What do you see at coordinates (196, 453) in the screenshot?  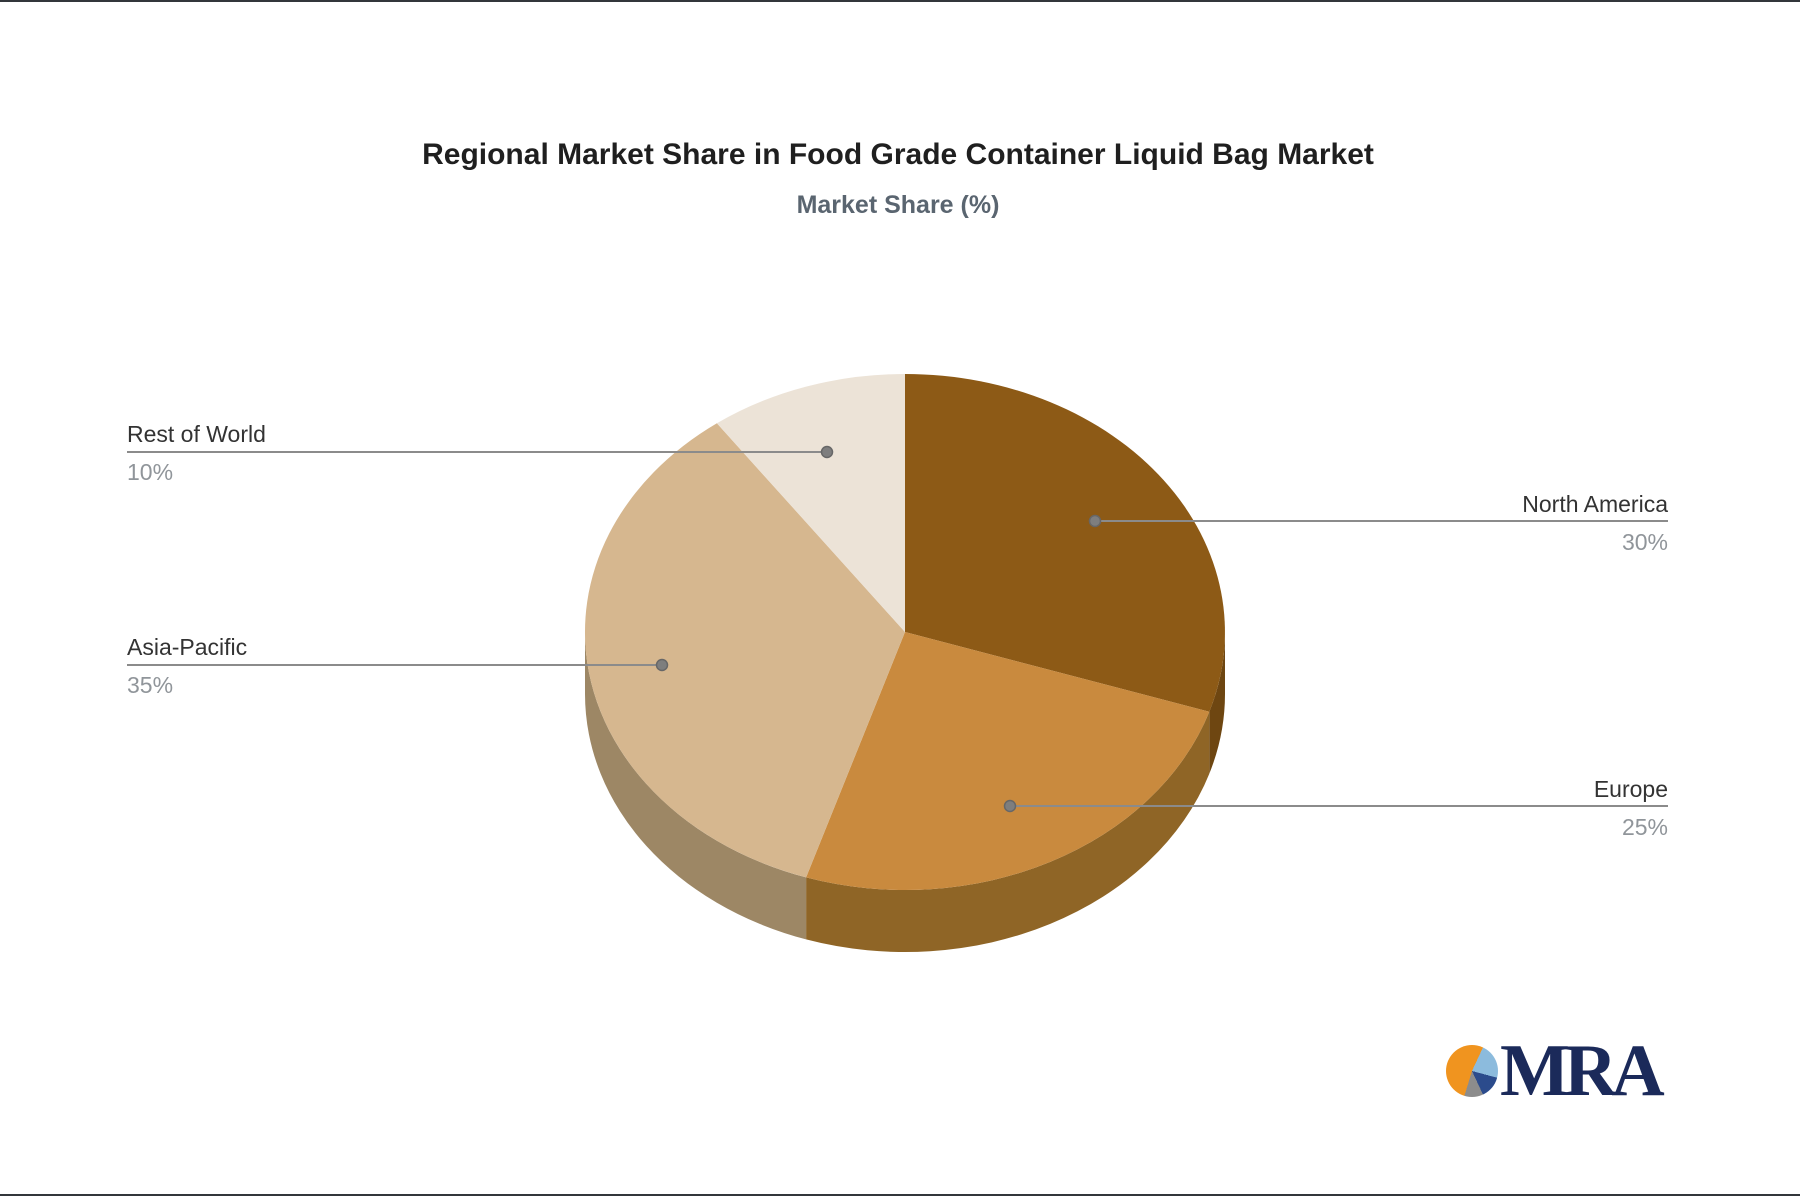 I see `slice-label-rest-of-world: Rest of World 10%` at bounding box center [196, 453].